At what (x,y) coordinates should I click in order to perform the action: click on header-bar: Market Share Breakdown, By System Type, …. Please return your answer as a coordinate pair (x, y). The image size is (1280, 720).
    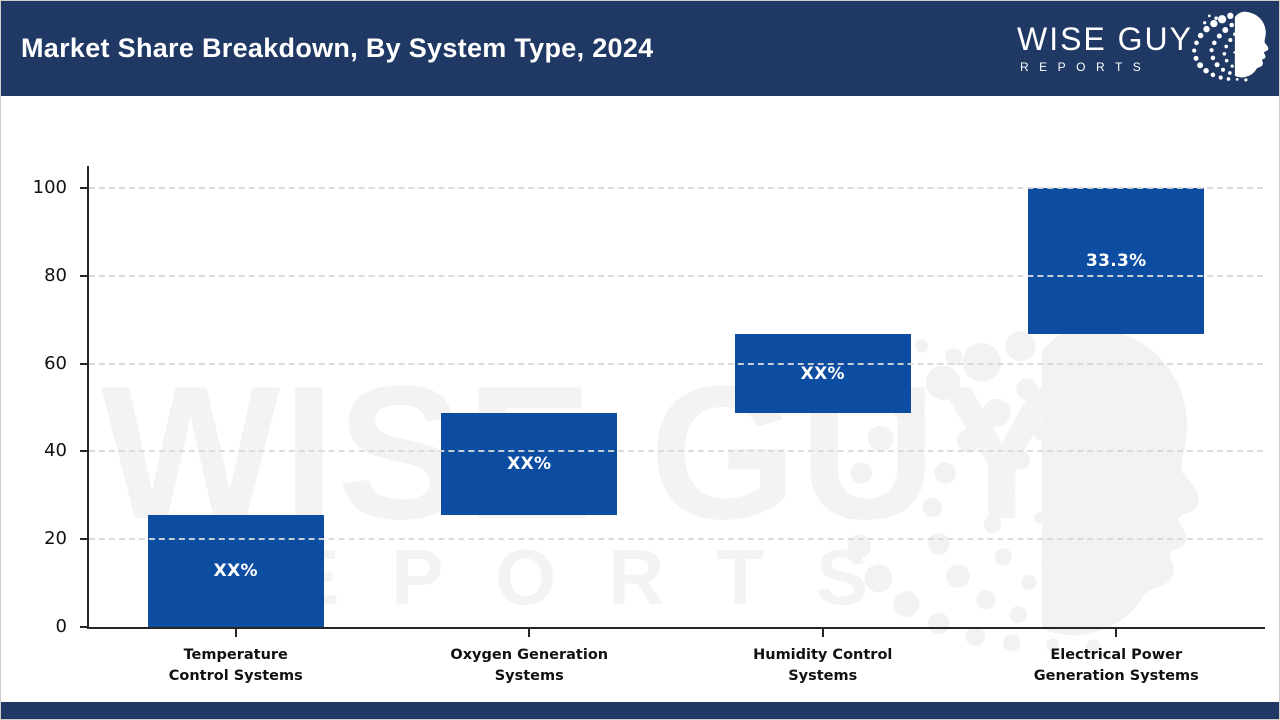
    Looking at the image, I should click on (640, 48).